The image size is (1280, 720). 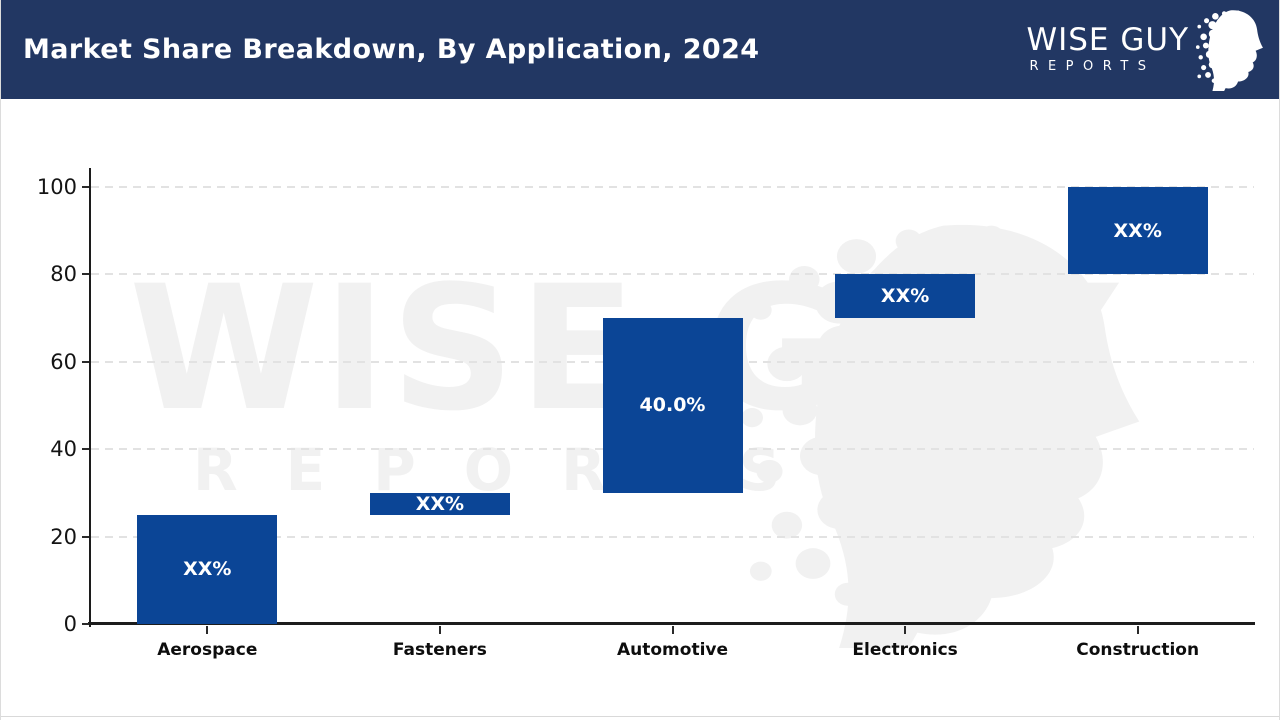 I want to click on x-axis-line, so click(x=671, y=623).